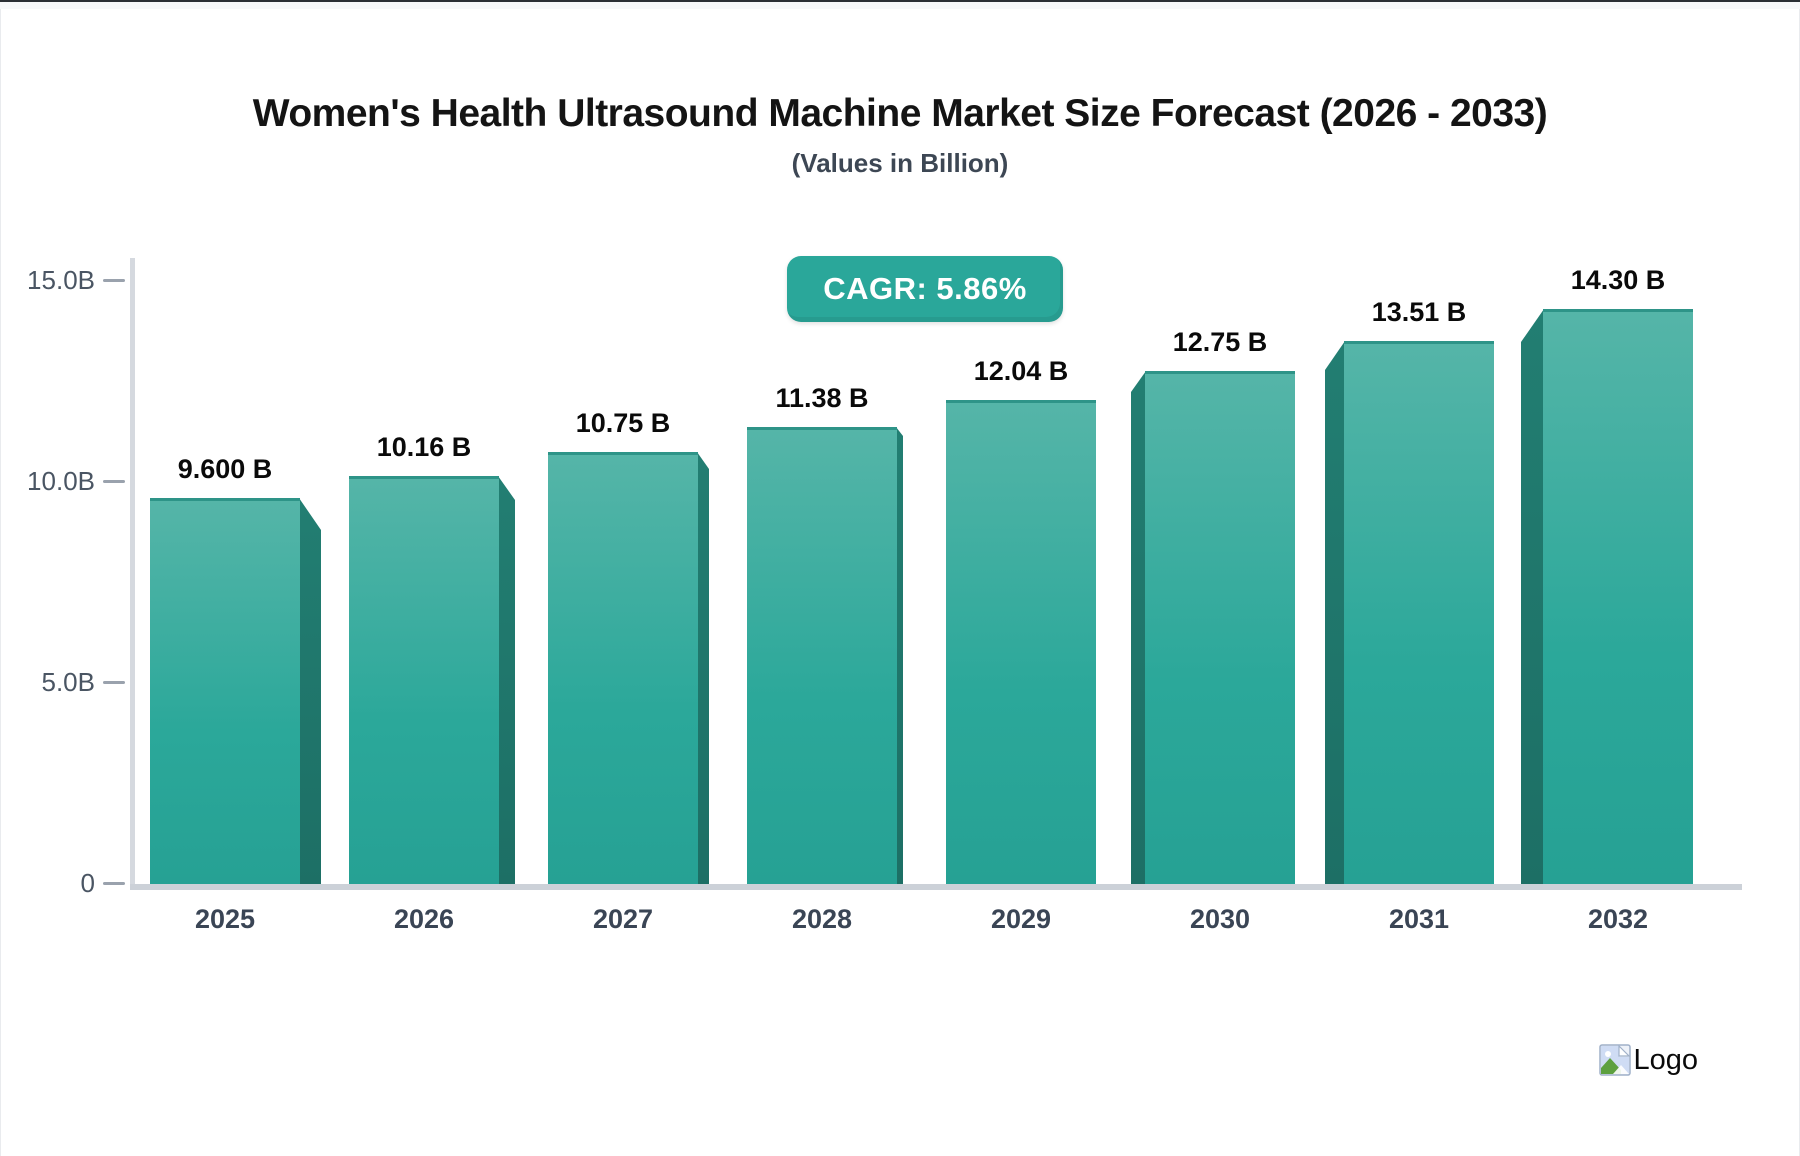 This screenshot has height=1156, width=1800. What do you see at coordinates (132, 574) in the screenshot?
I see `y-axis-line` at bounding box center [132, 574].